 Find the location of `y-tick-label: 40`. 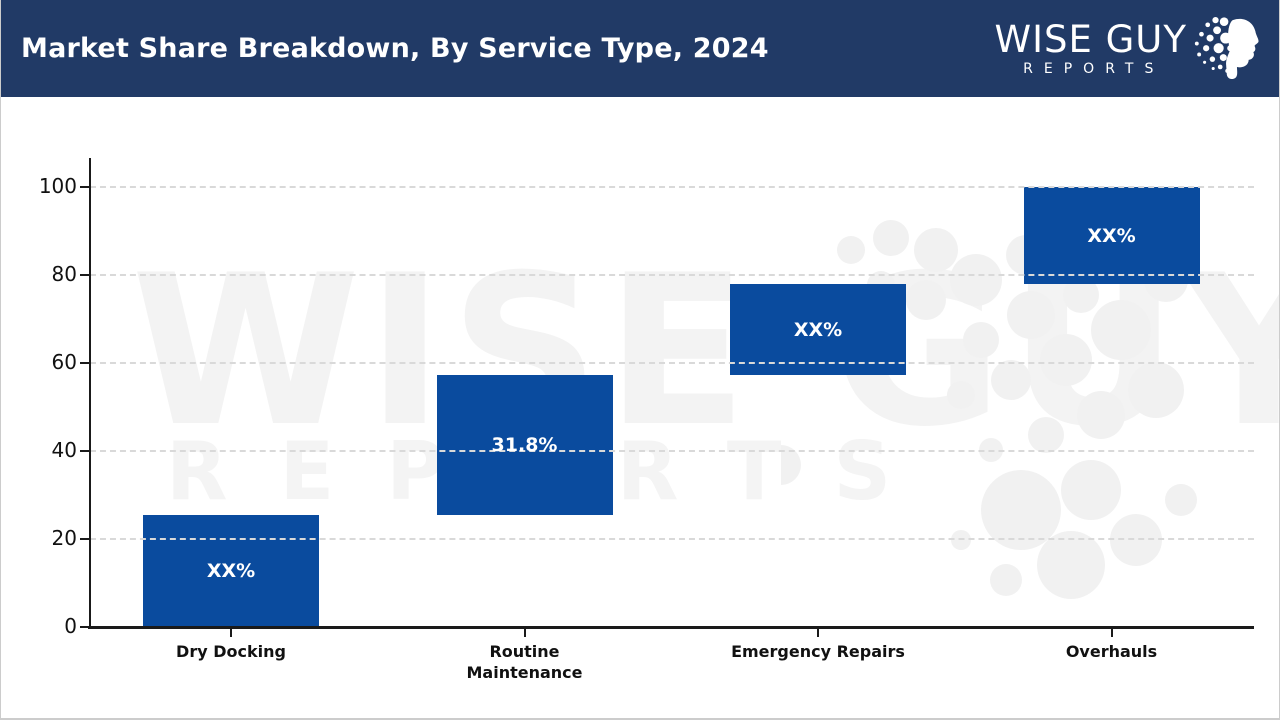

y-tick-label: 40 is located at coordinates (64, 450).